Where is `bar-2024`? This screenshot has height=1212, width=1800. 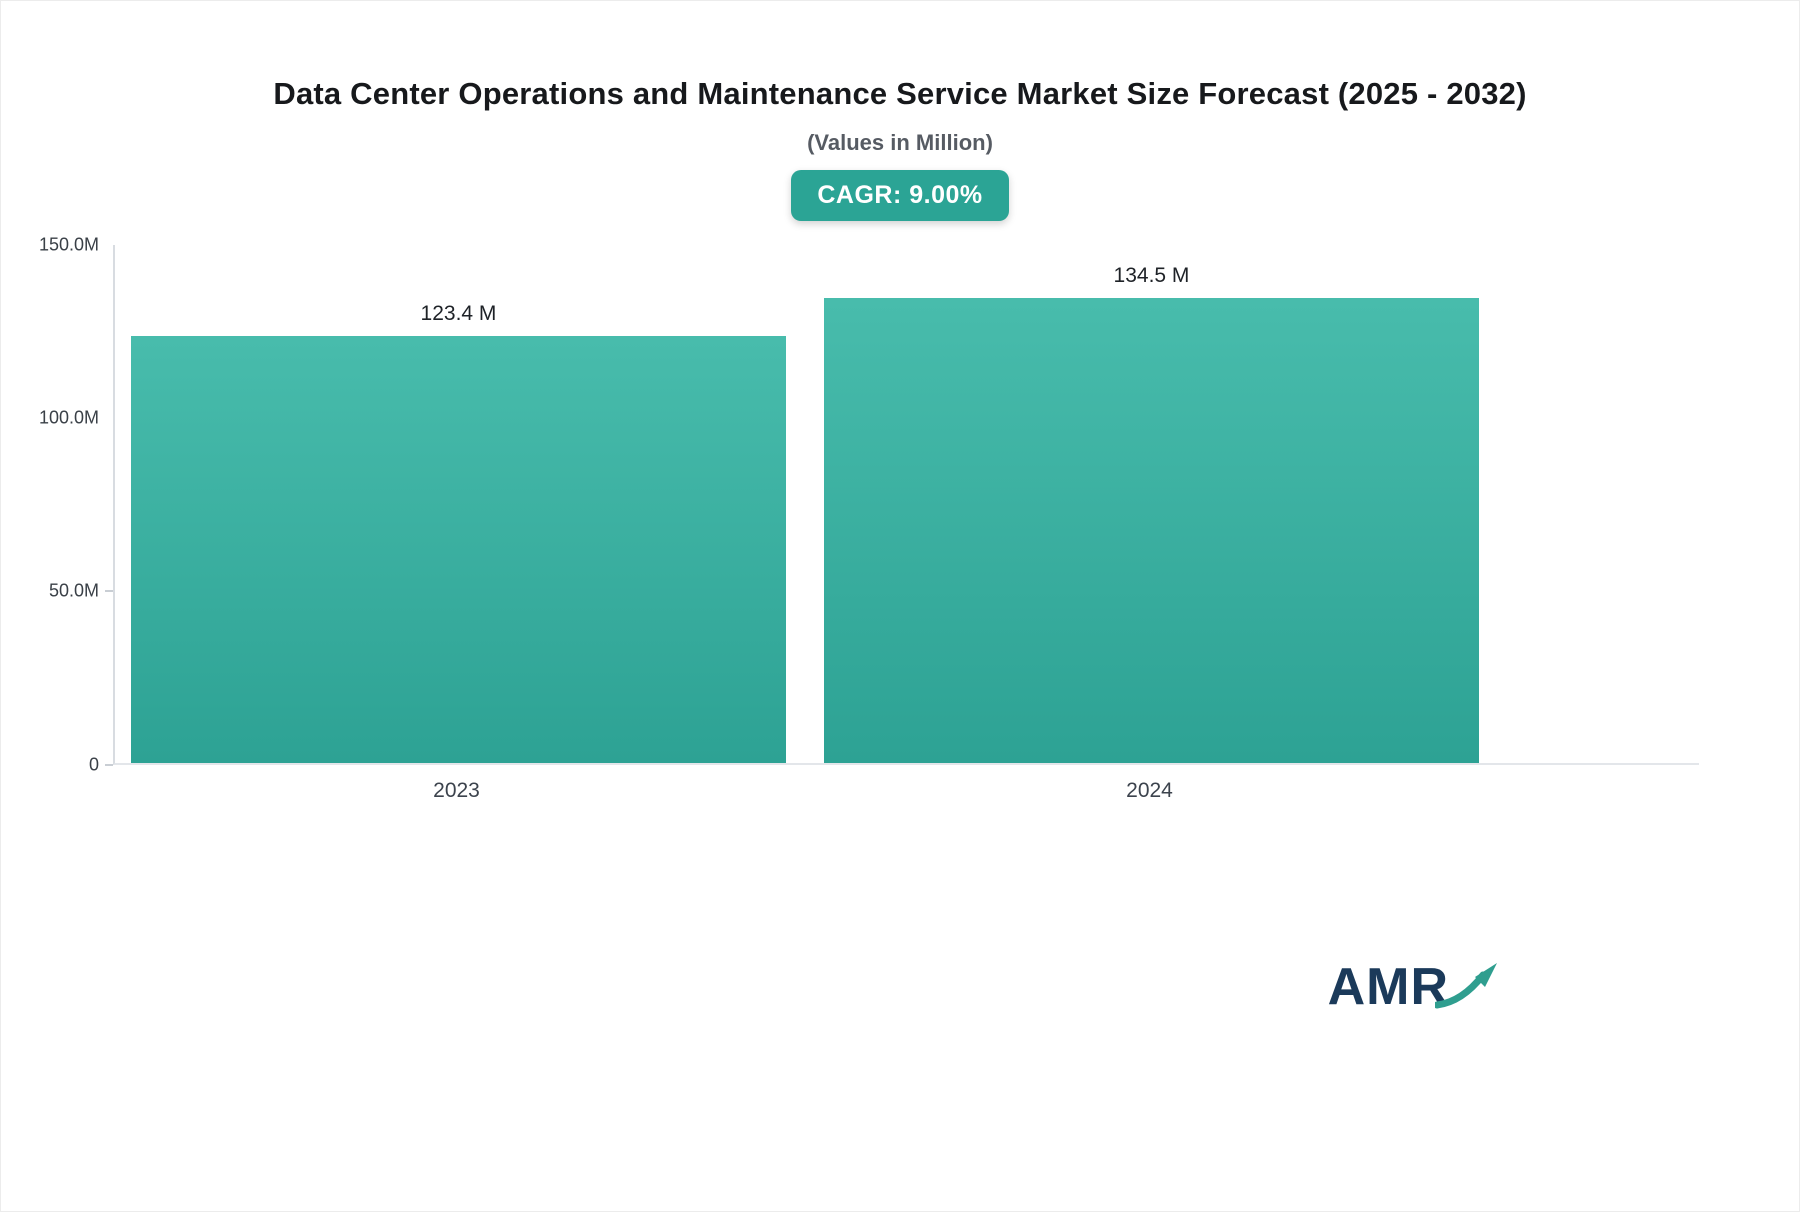
bar-2024 is located at coordinates (1151, 530).